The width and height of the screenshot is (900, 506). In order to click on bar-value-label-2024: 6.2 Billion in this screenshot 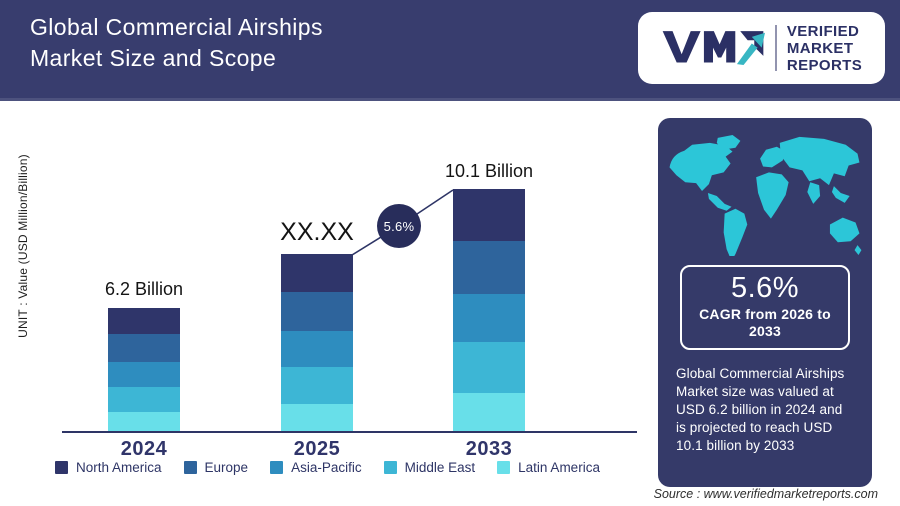, I will do `click(144, 289)`.